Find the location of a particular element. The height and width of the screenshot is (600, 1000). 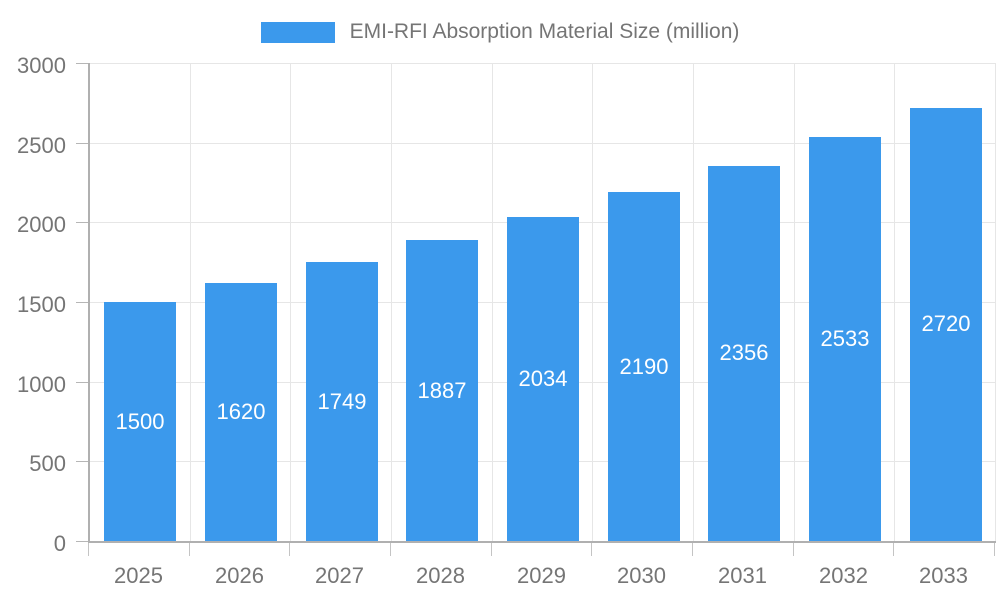

bar-value-label: 2190 is located at coordinates (644, 366).